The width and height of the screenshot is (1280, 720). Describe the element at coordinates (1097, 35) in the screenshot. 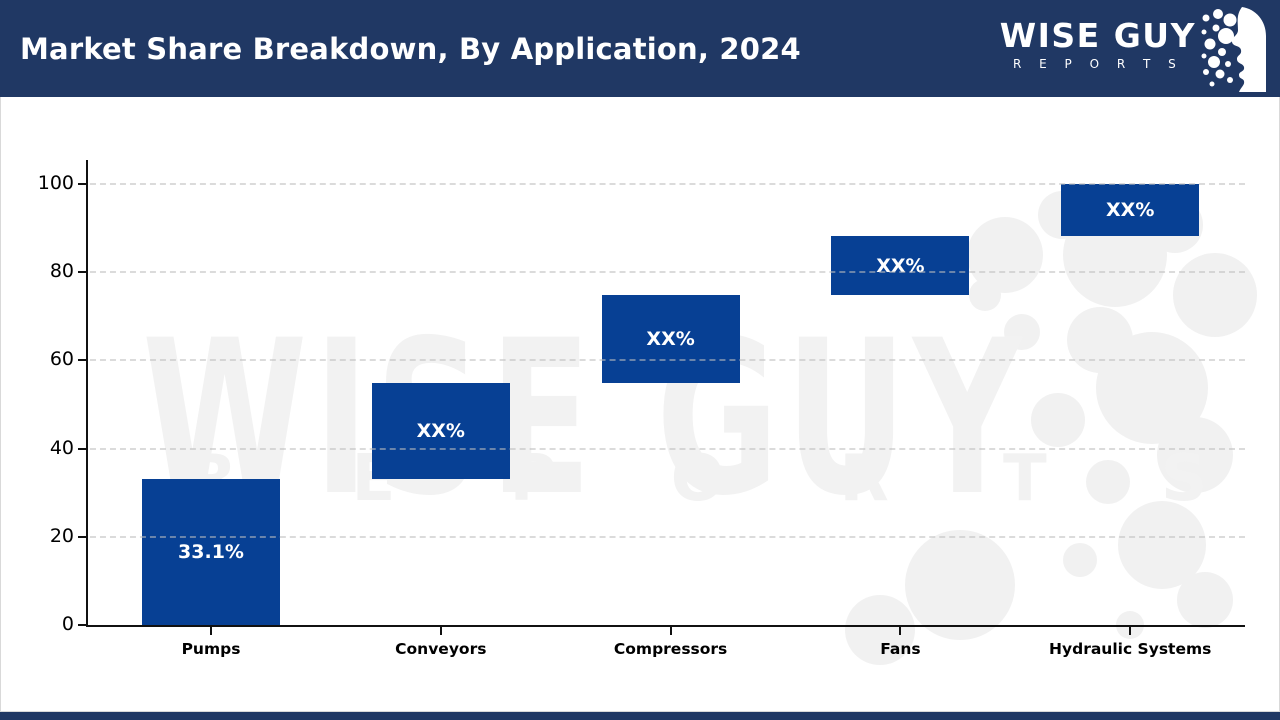

I see `logo-line1: WISE GUY` at that location.